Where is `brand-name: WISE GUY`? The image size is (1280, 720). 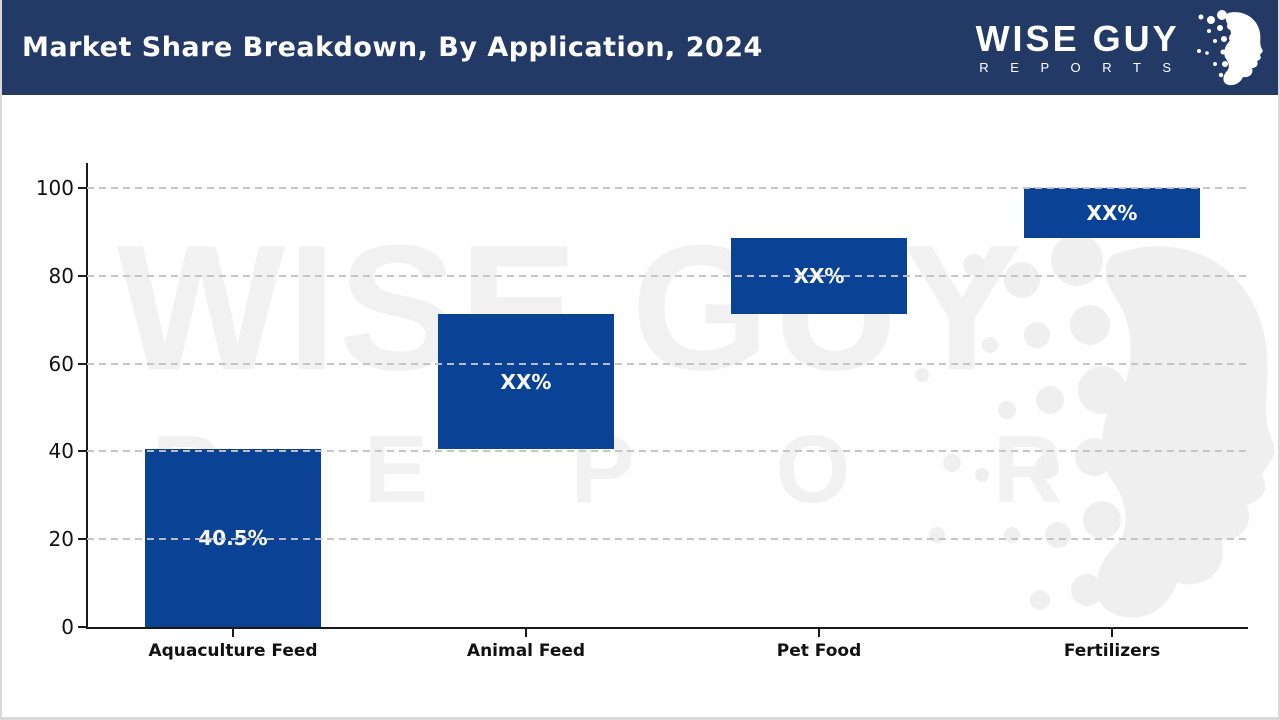 brand-name: WISE GUY is located at coordinates (1077, 38).